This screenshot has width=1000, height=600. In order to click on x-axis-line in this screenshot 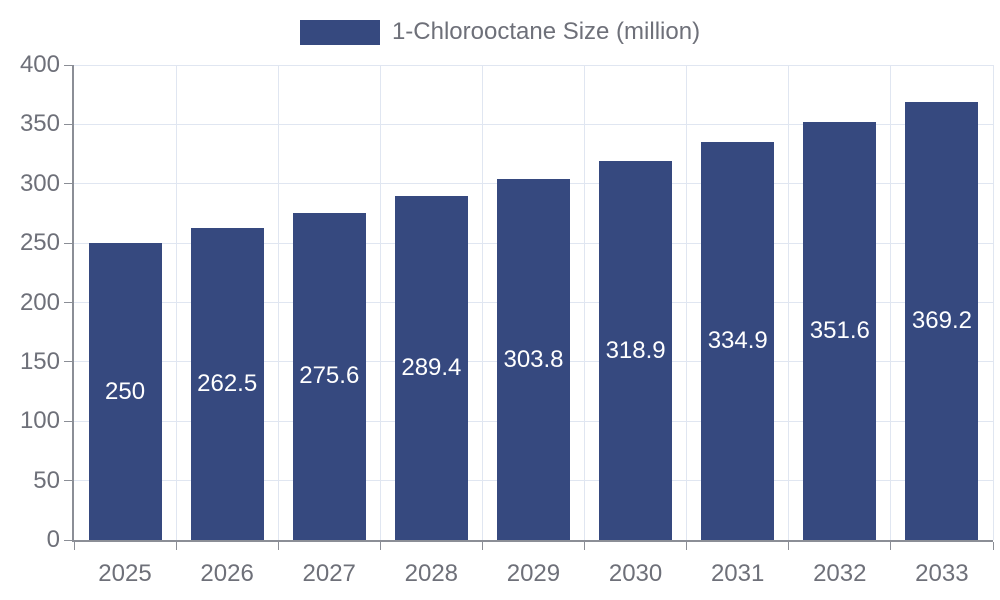, I will do `click(532, 541)`.